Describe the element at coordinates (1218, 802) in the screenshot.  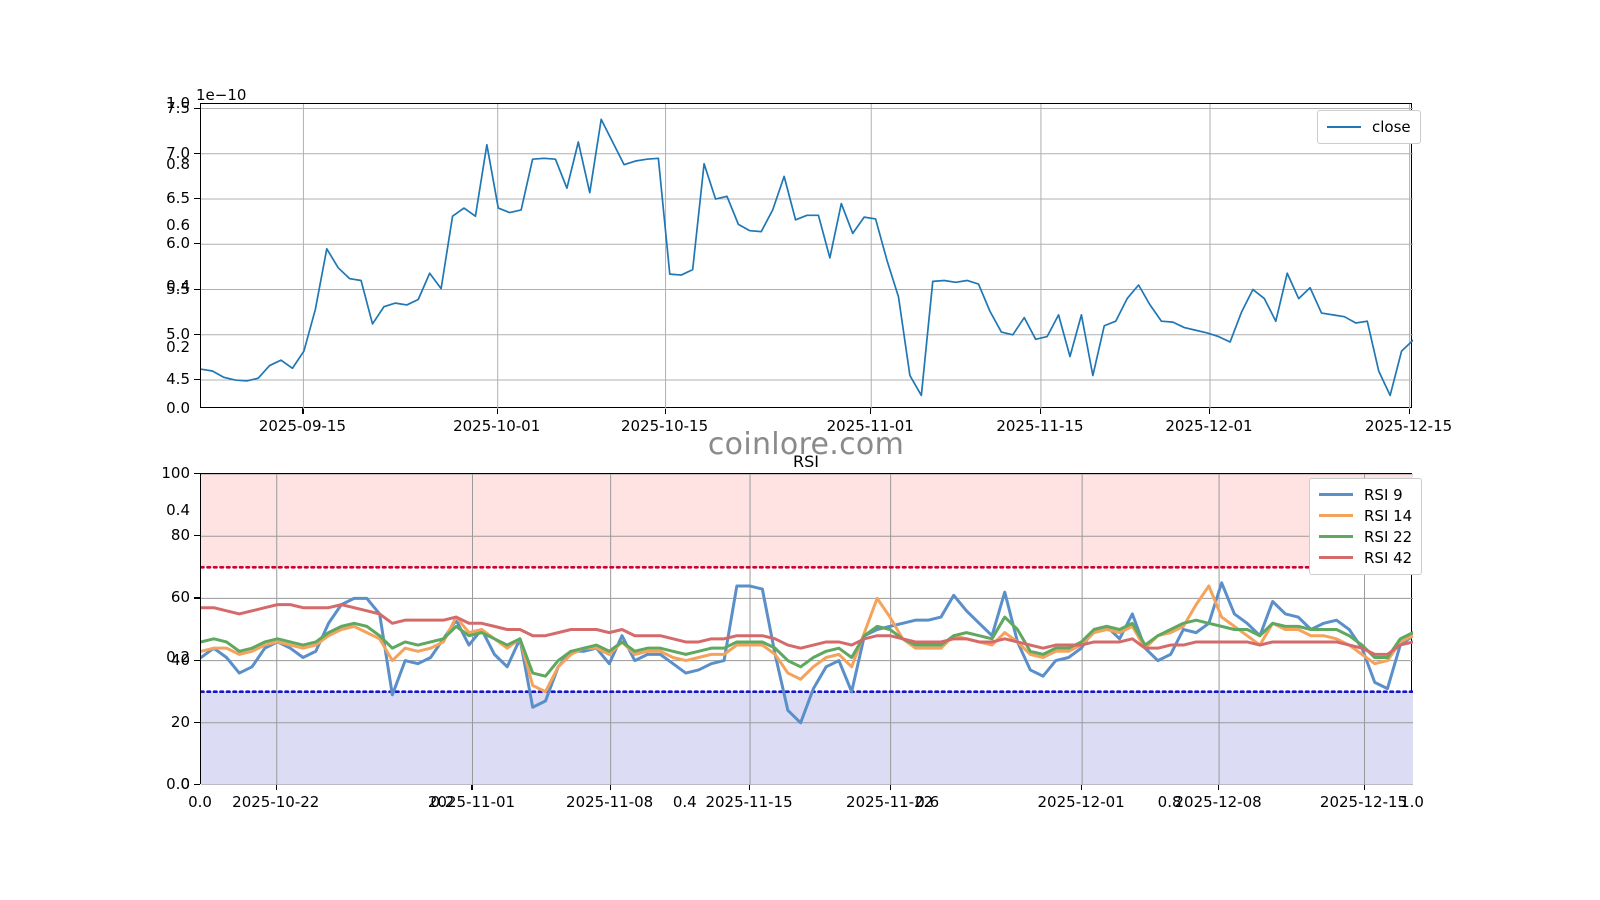
I see `rsi-x-tick: 2025-12-08` at that location.